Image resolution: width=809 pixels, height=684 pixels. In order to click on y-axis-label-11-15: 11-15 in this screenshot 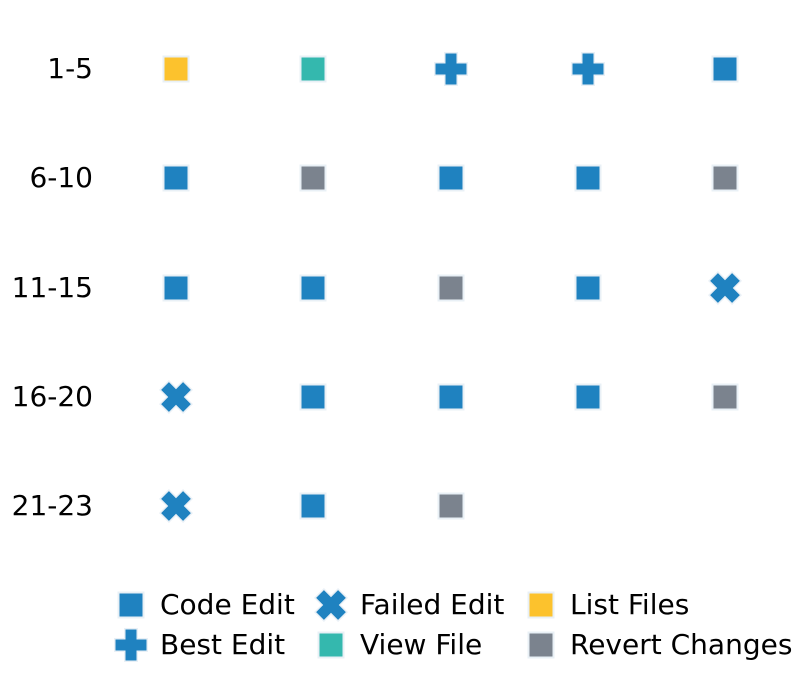, I will do `click(52, 287)`.